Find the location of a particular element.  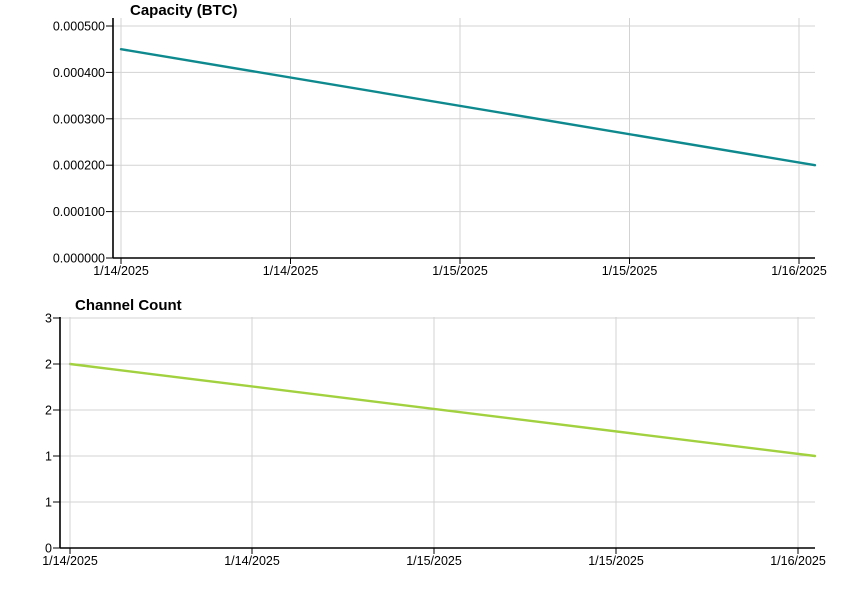

y-tick-label: 3 is located at coordinates (48, 319).